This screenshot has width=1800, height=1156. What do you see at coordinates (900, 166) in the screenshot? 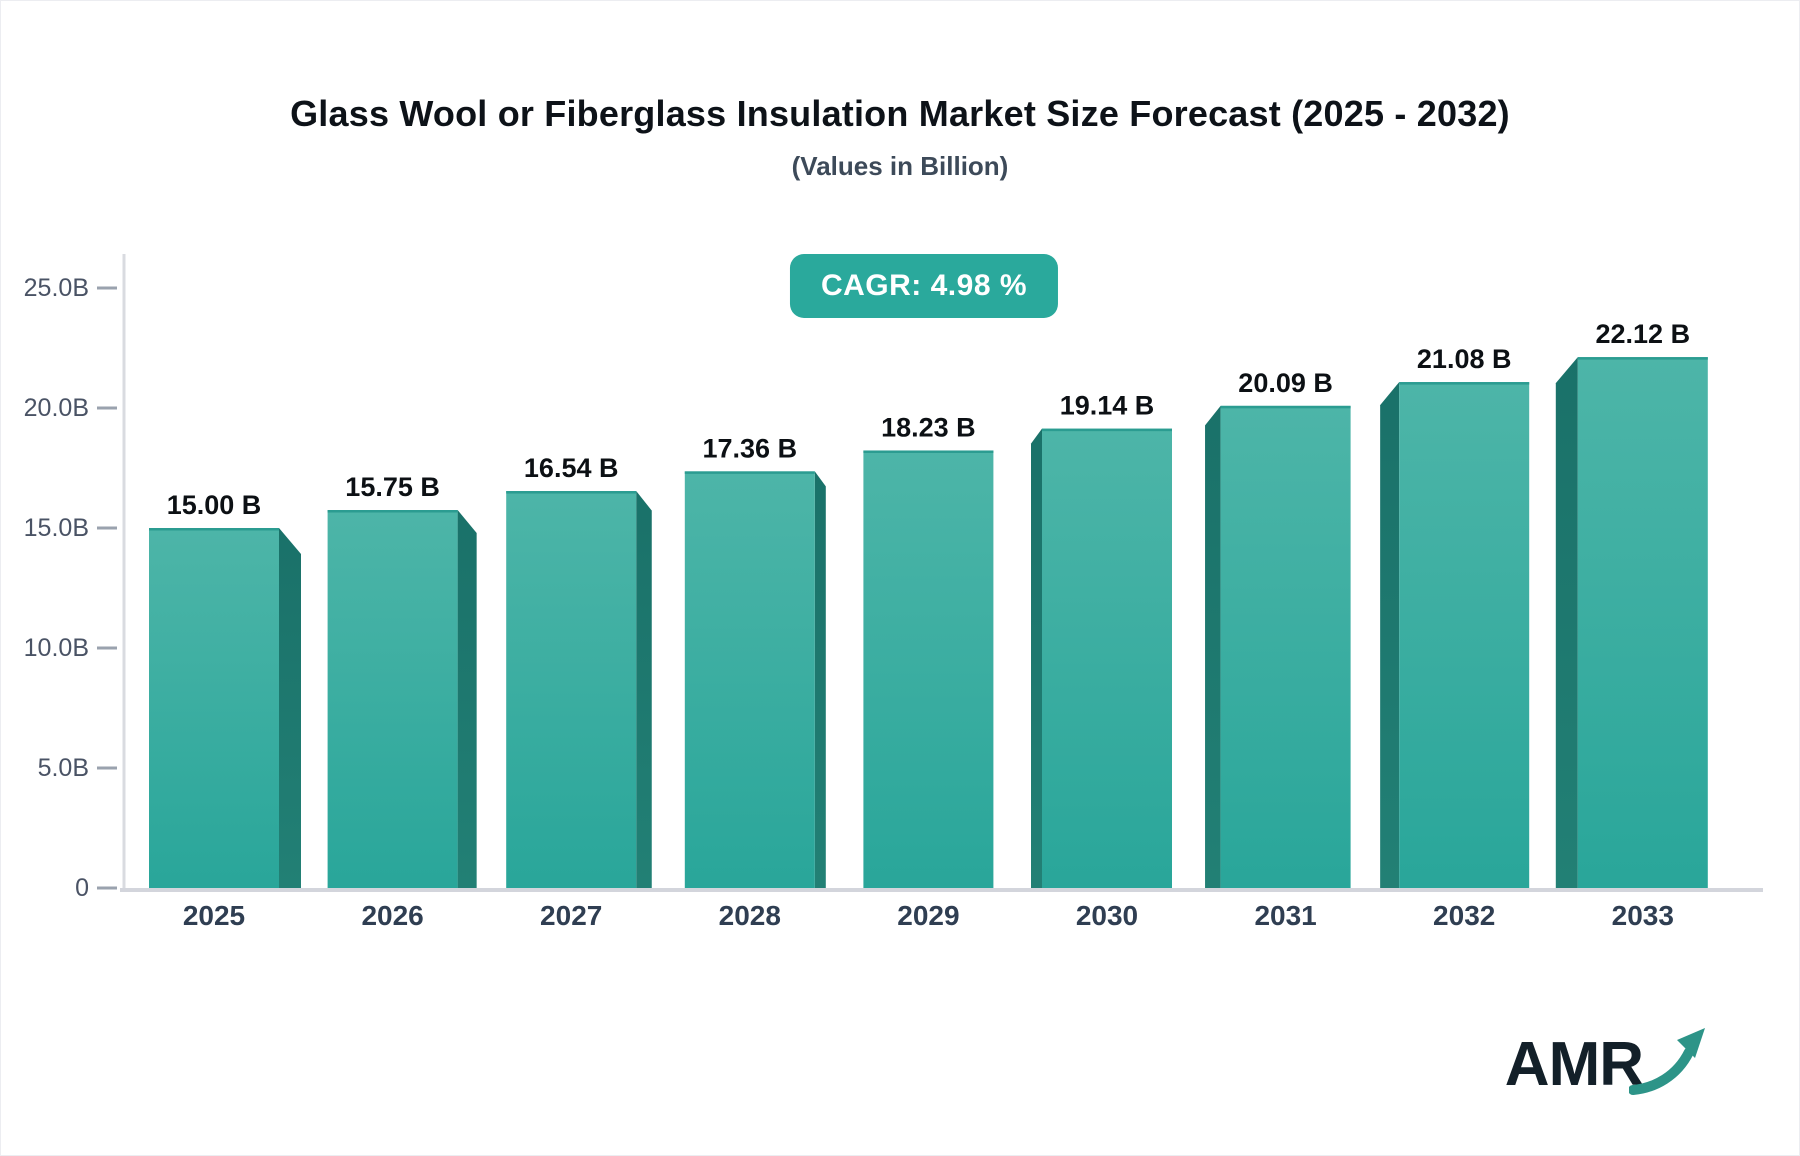
I see `page-subtitle: (Values in Billion)` at bounding box center [900, 166].